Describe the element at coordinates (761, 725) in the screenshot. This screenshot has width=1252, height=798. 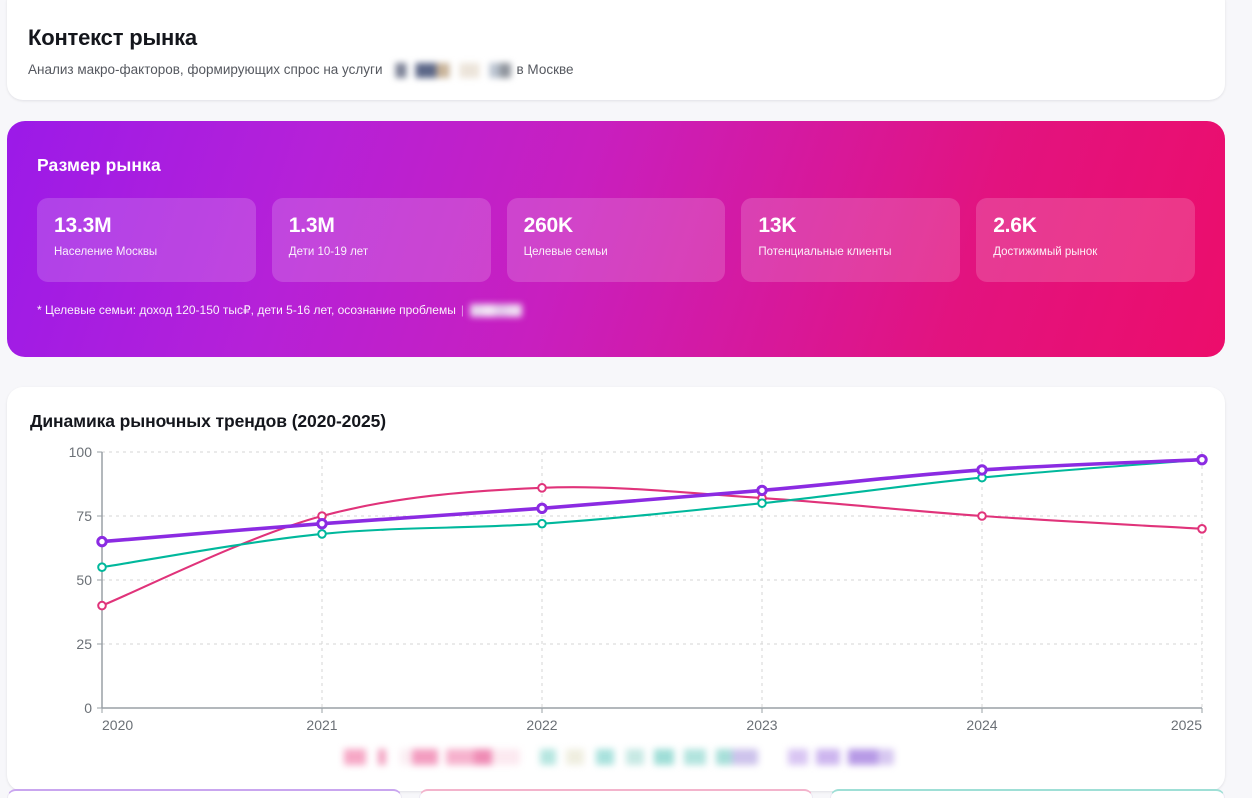
I see `x-axis-tick-label: 2023` at that location.